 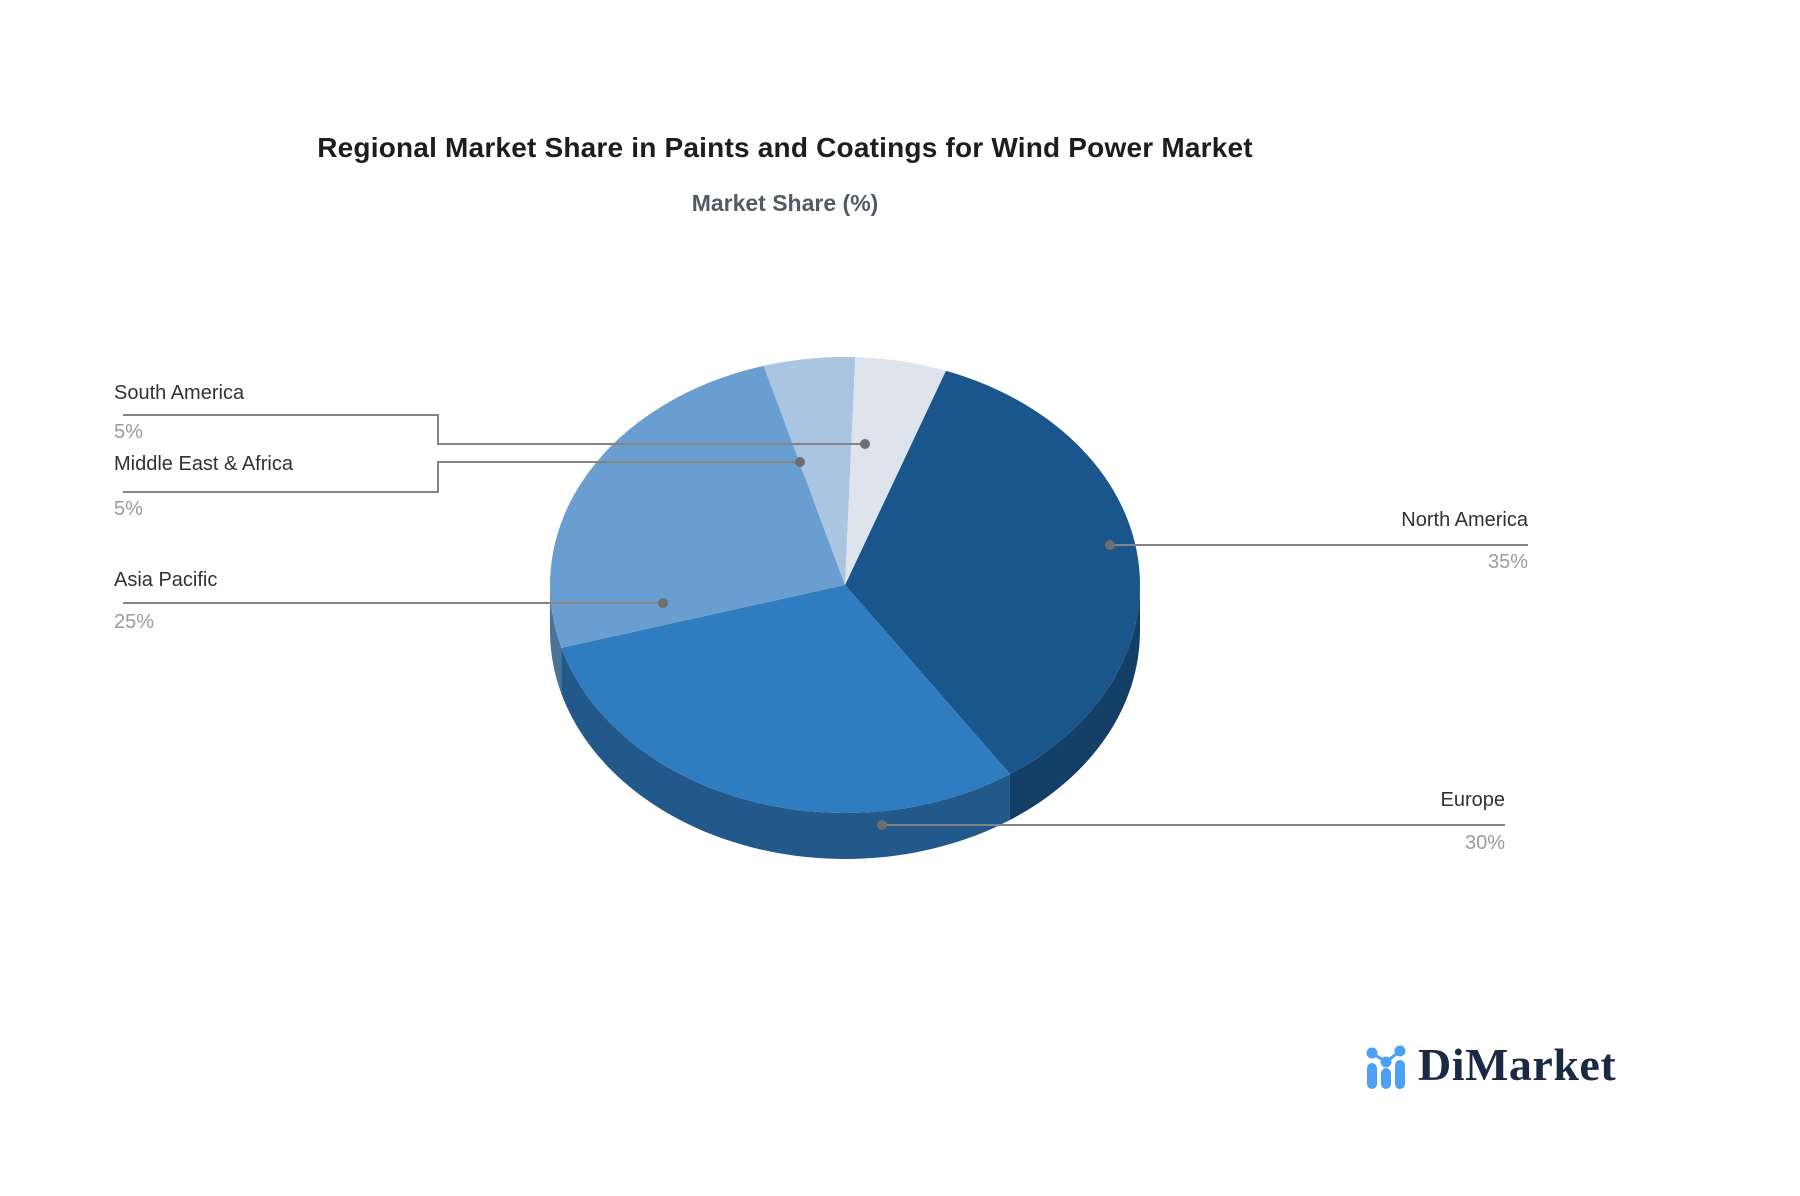 I want to click on slice-label-name: South America, so click(x=179, y=393).